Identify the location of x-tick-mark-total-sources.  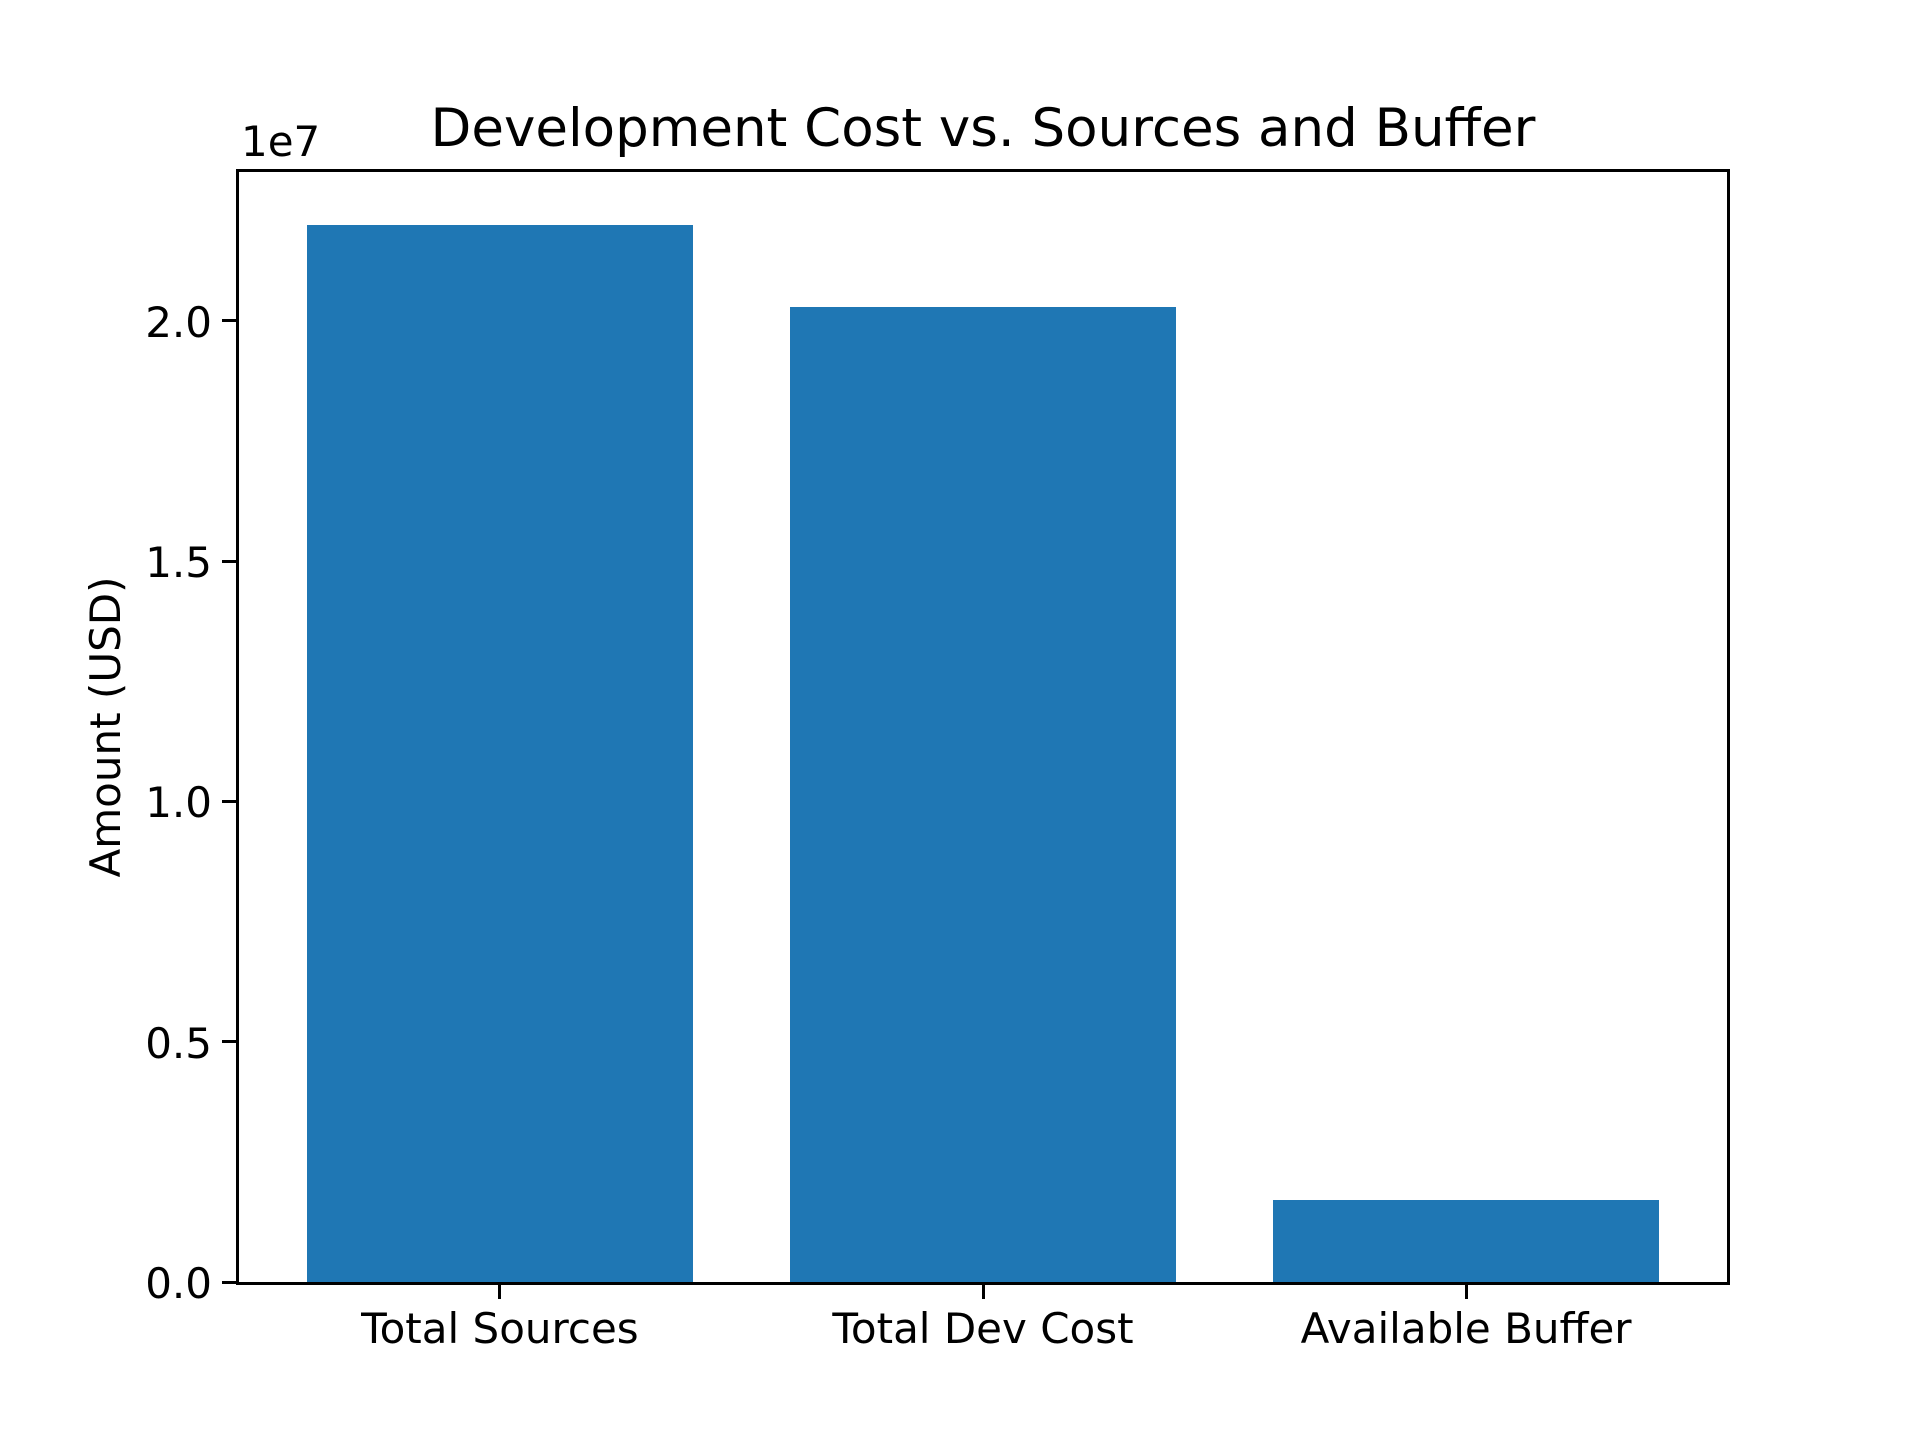
(500, 1290).